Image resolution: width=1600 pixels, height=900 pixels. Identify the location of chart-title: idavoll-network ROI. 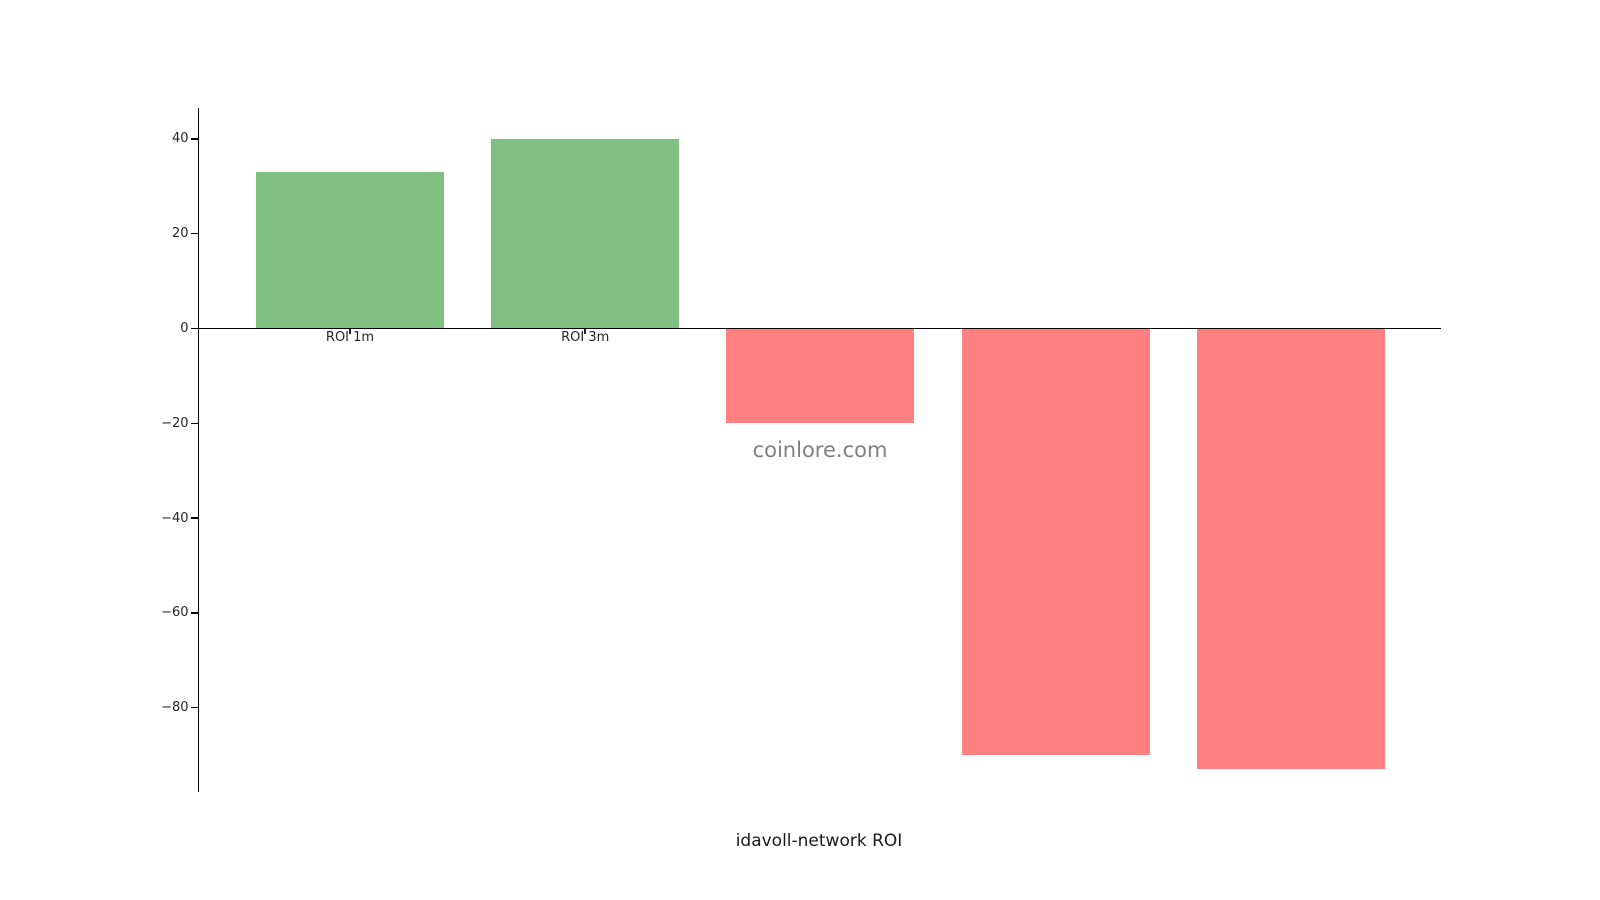
(819, 841).